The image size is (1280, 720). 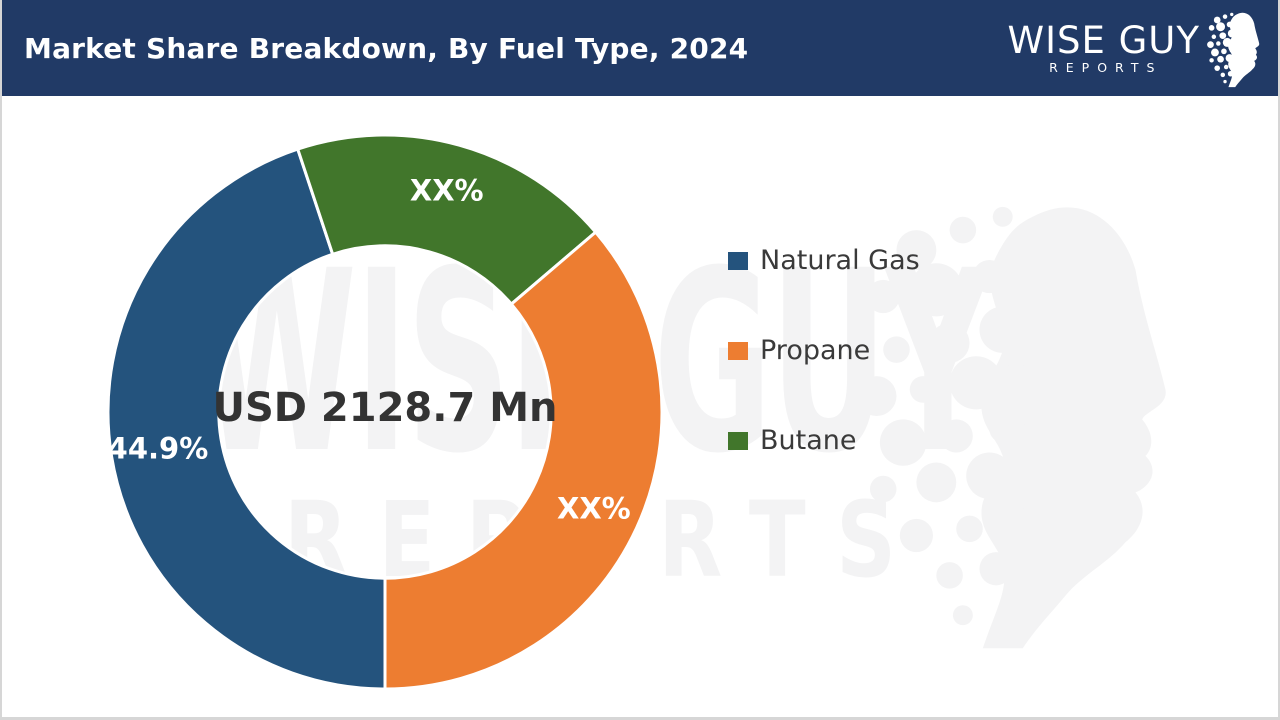 What do you see at coordinates (158, 449) in the screenshot?
I see `slice-label-natural-gas: 44.9%` at bounding box center [158, 449].